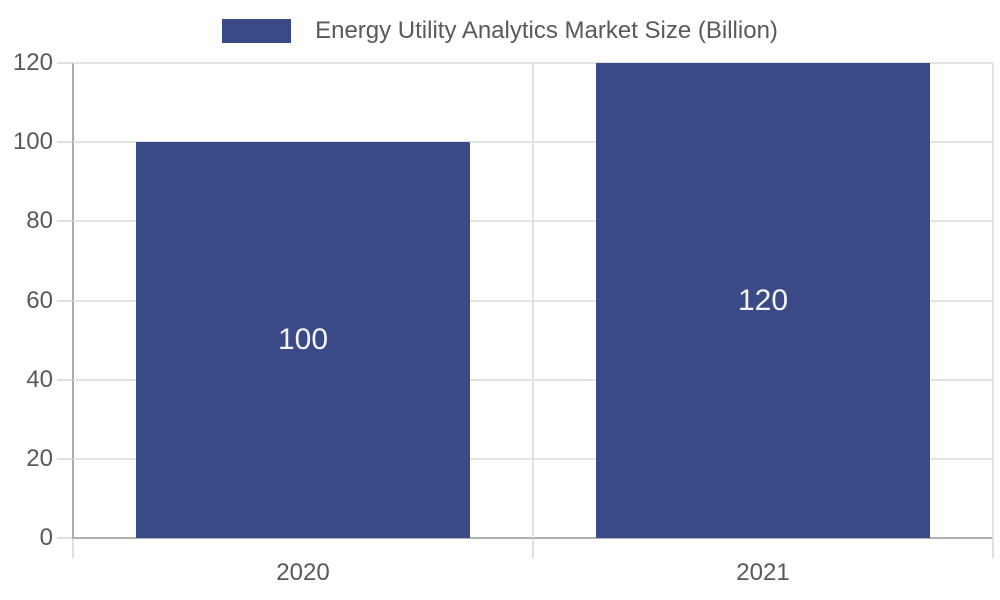  I want to click on x-tick-label: 2020, so click(303, 572).